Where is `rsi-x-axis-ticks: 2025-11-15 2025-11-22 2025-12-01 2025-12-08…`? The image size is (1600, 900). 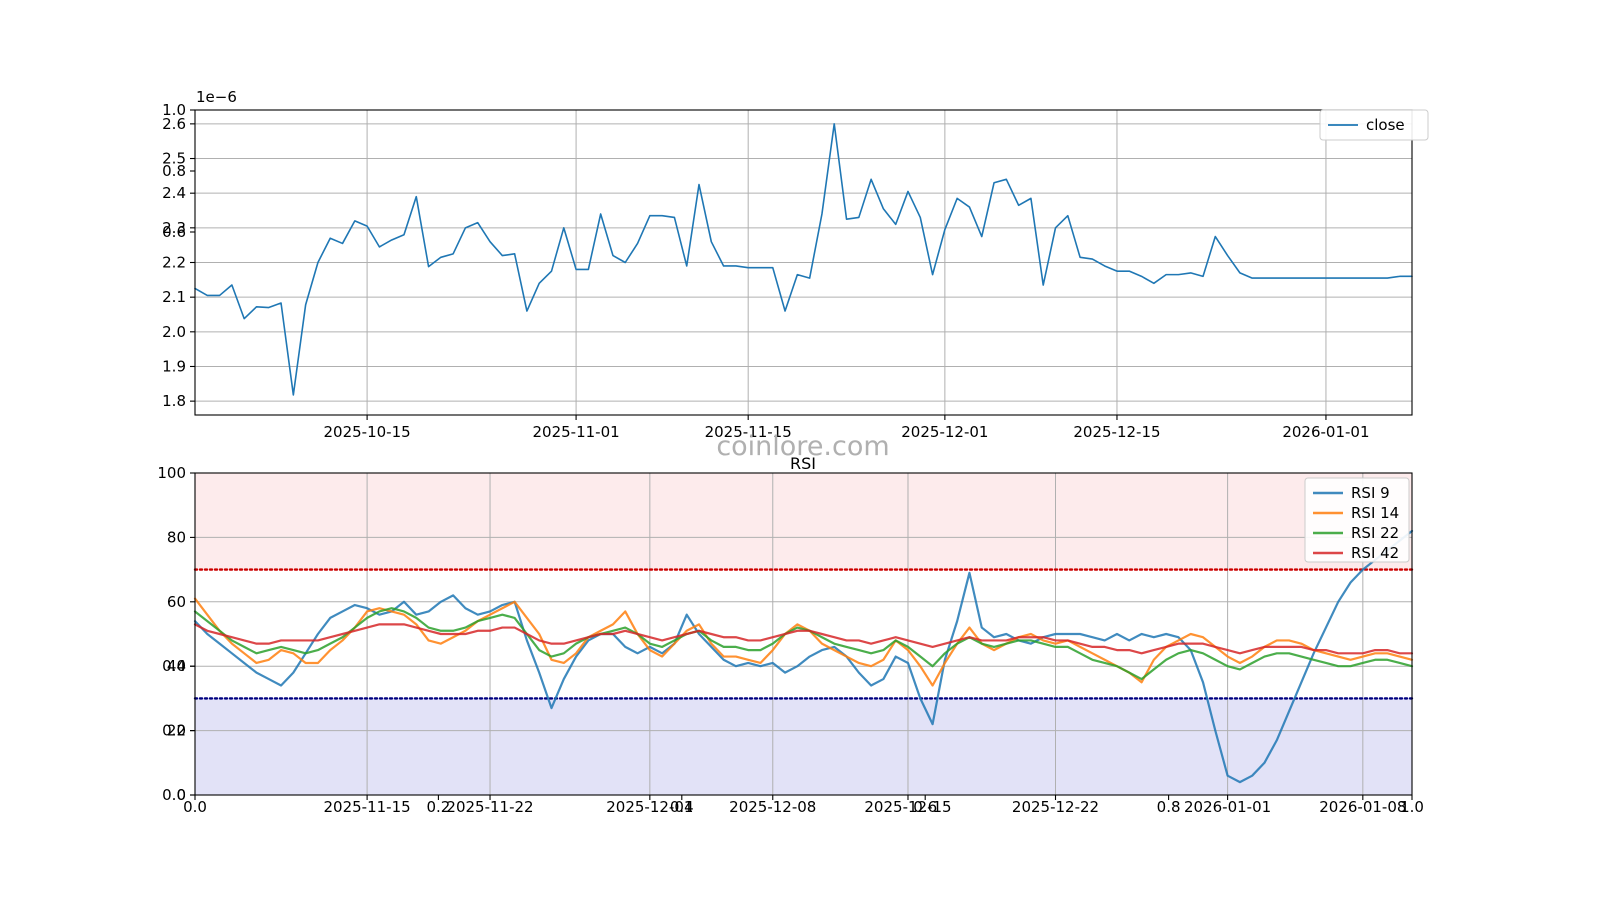 rsi-x-axis-ticks: 2025-11-15 2025-11-22 2025-12-01 2025-12-08… is located at coordinates (865, 805).